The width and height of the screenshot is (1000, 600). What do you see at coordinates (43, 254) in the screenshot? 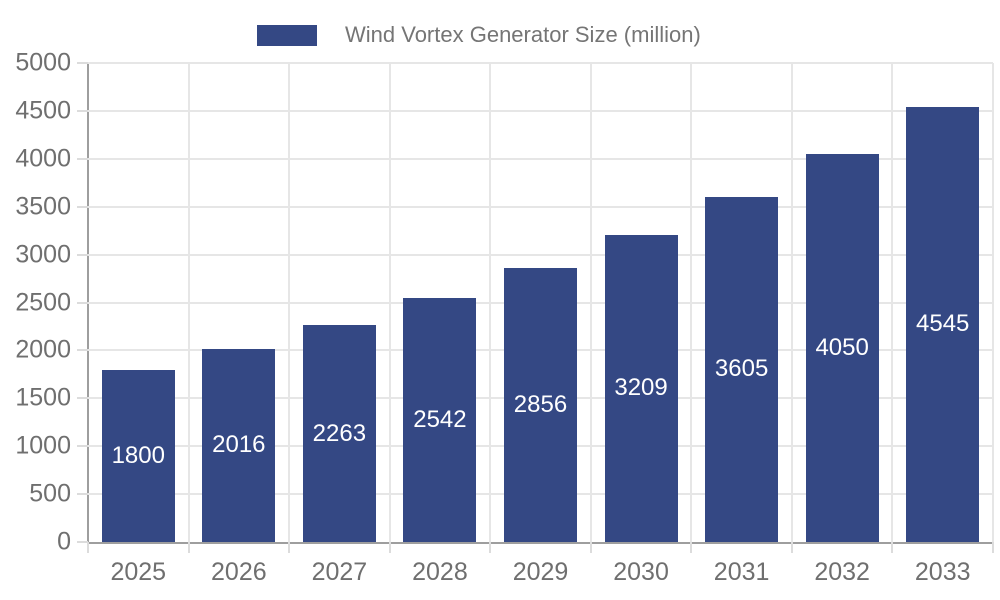
I see `y-axis-tick-label: 3000` at bounding box center [43, 254].